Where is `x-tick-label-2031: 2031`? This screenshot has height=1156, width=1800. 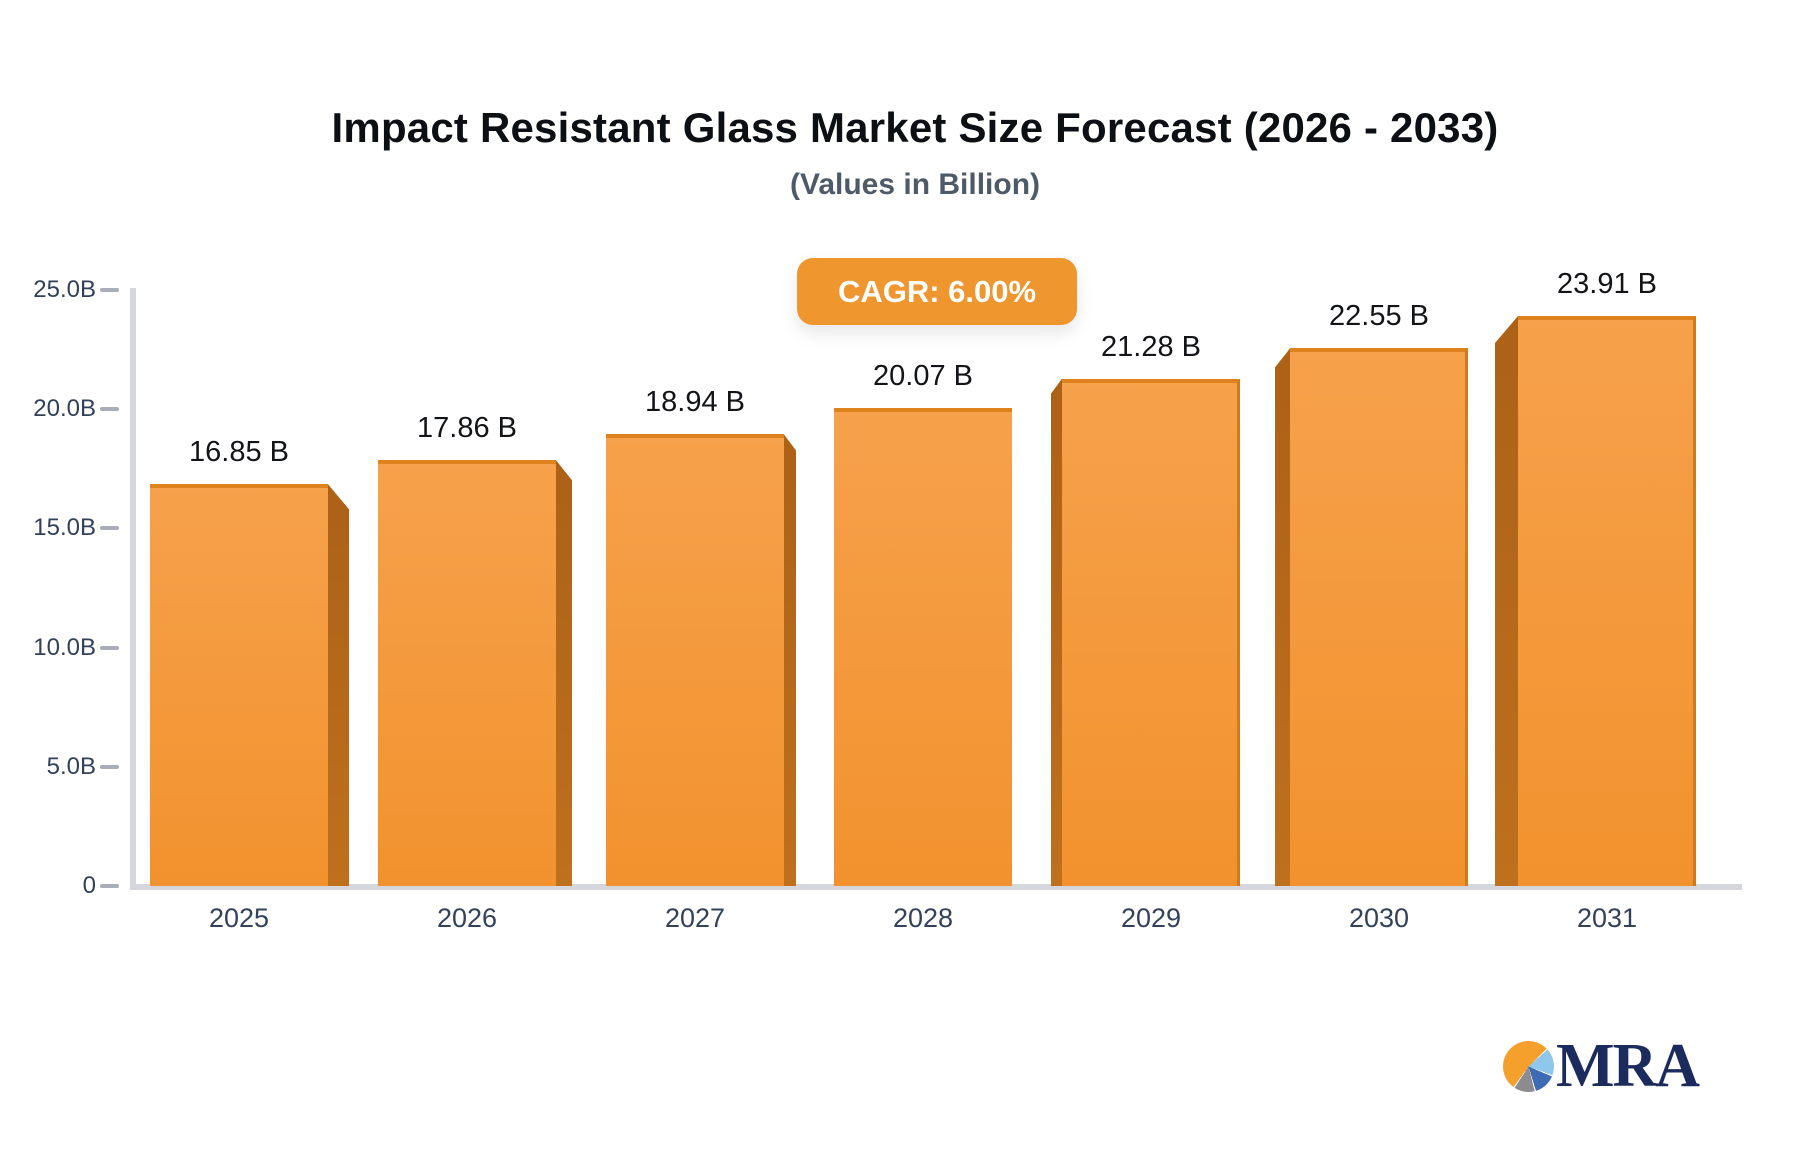 x-tick-label-2031: 2031 is located at coordinates (1607, 918).